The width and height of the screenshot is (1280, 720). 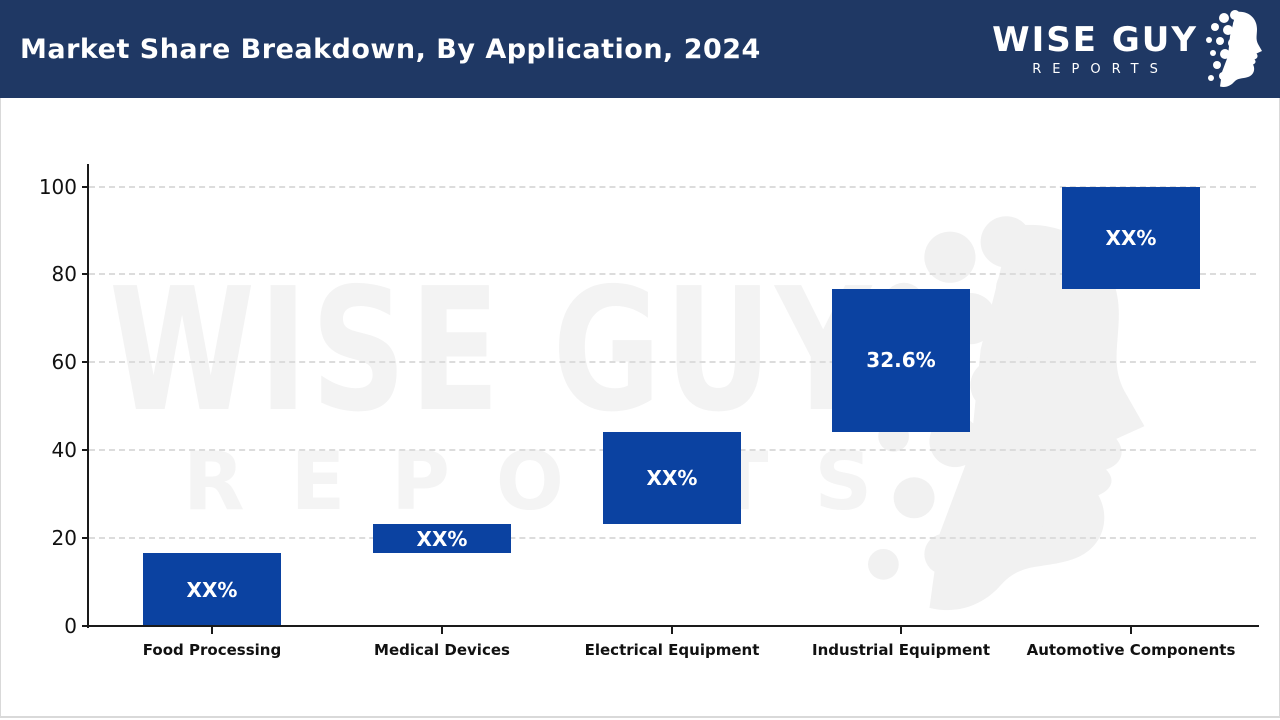 What do you see at coordinates (64, 362) in the screenshot?
I see `y-tick-label: 60` at bounding box center [64, 362].